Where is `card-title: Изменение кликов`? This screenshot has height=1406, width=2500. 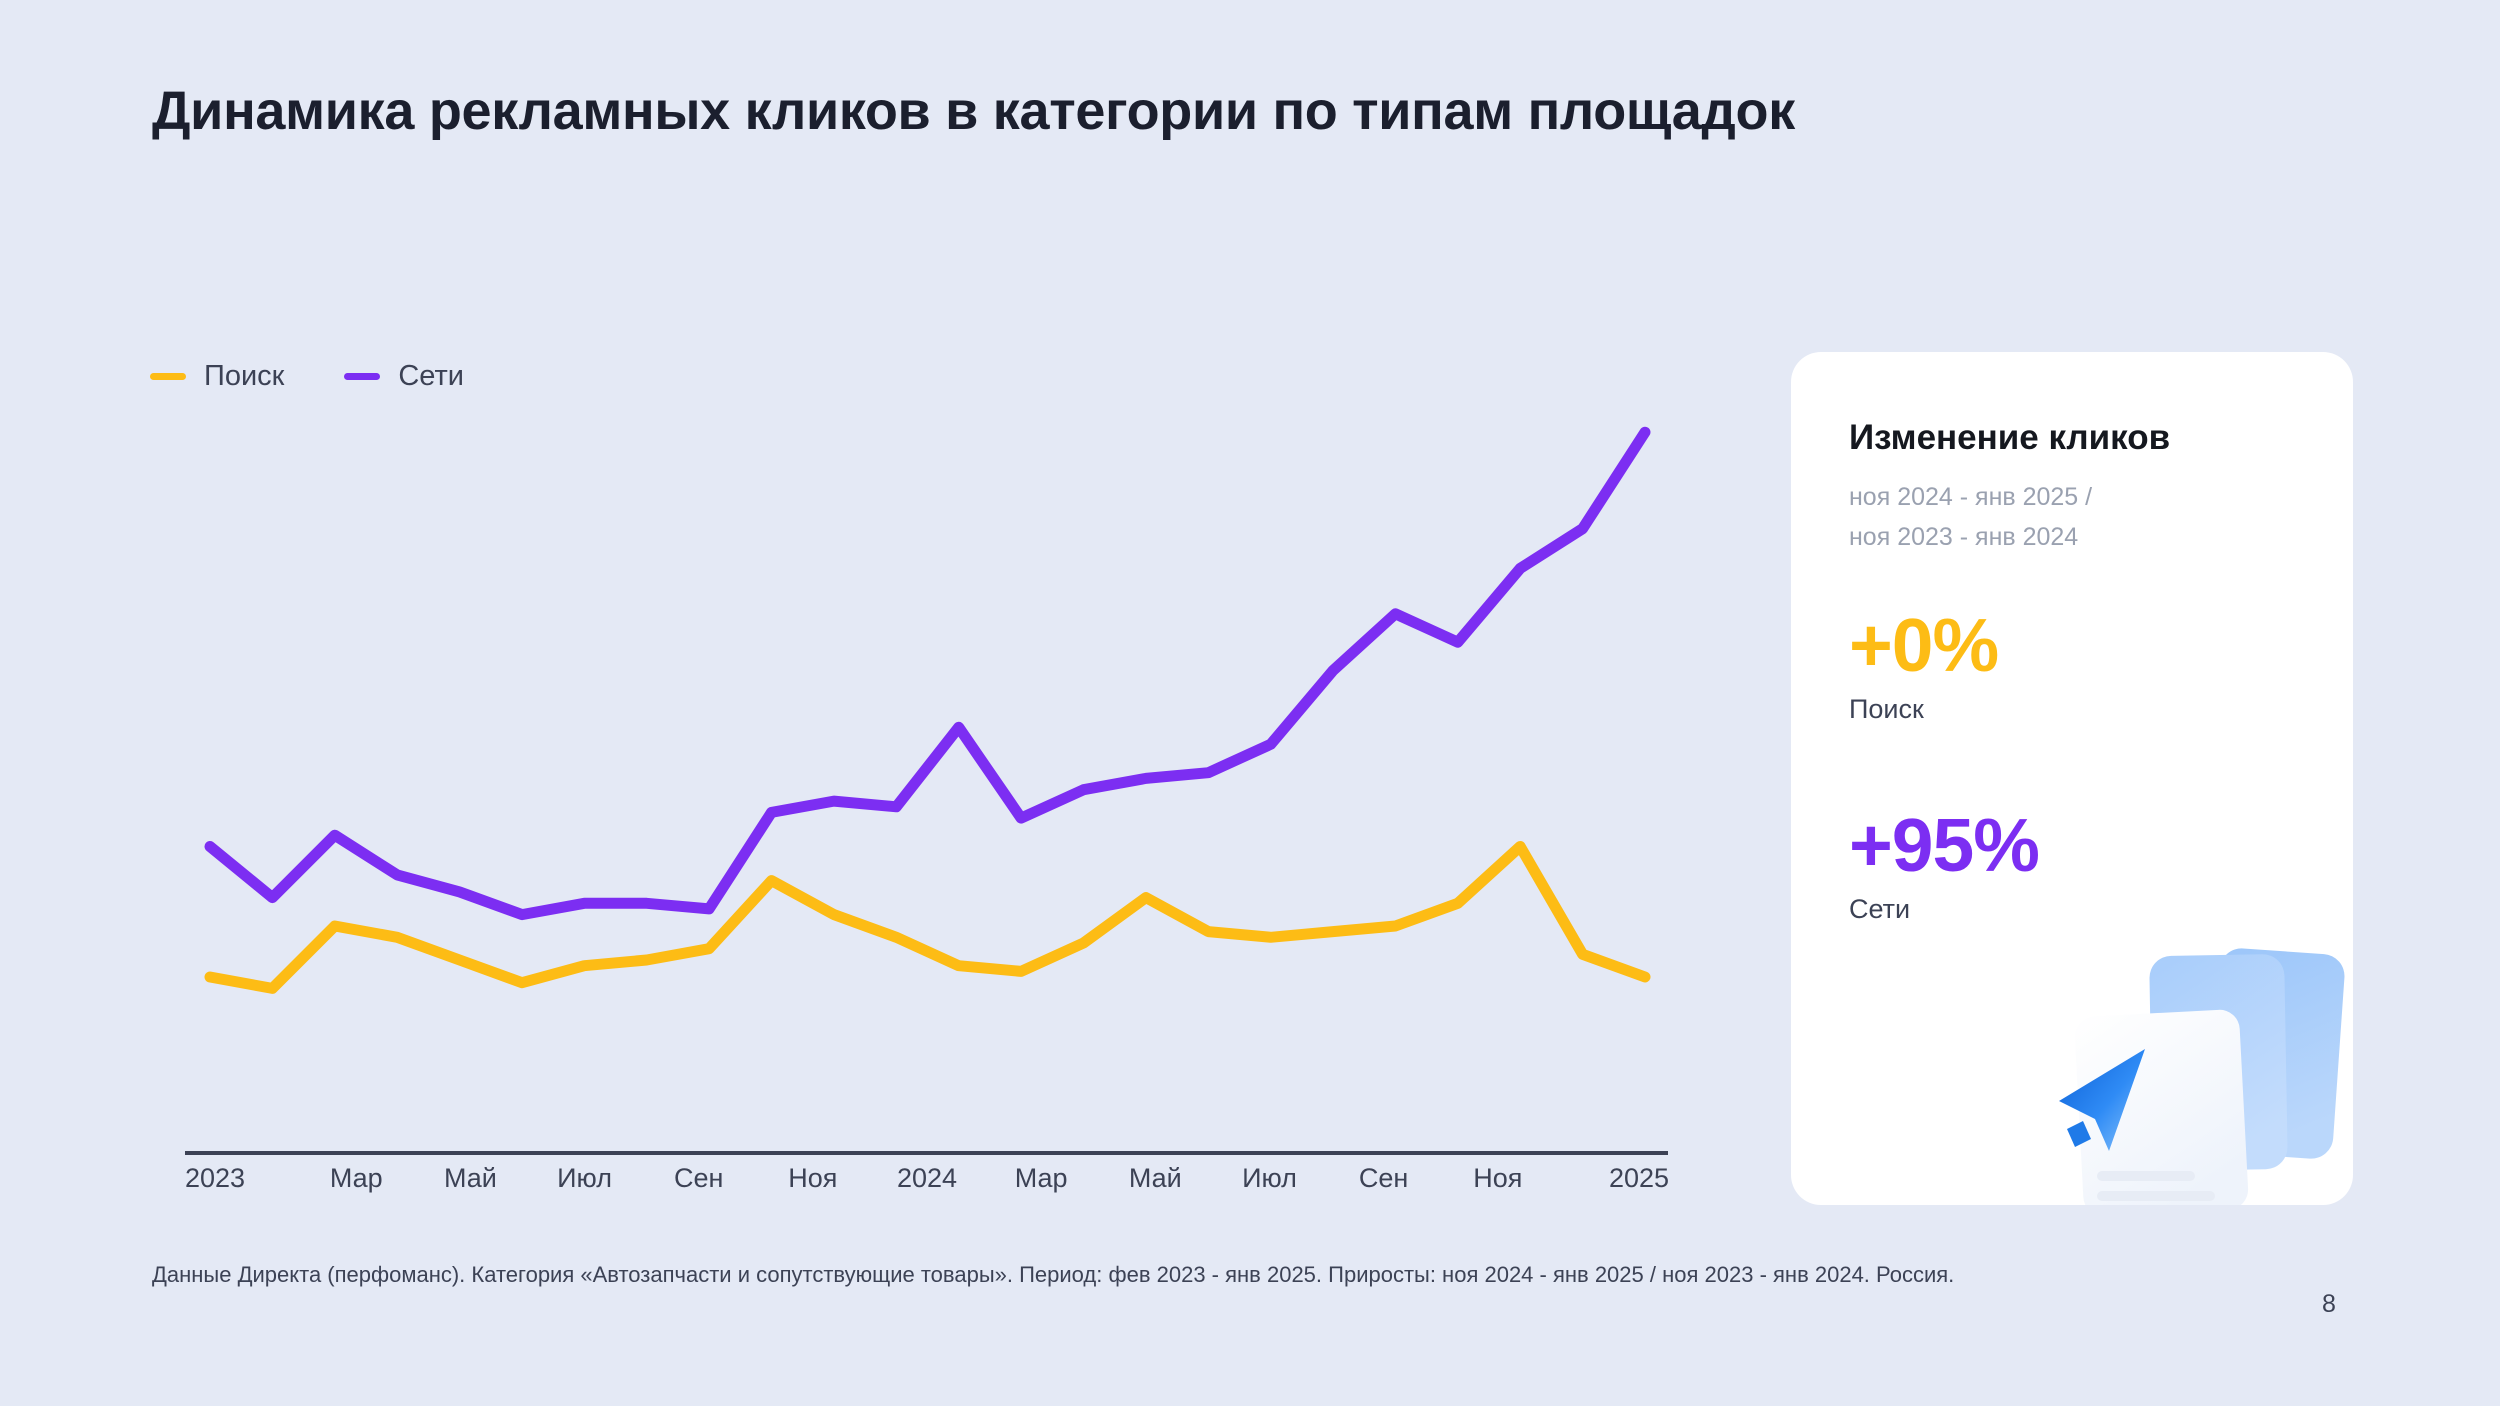
card-title: Изменение кликов is located at coordinates (2010, 437).